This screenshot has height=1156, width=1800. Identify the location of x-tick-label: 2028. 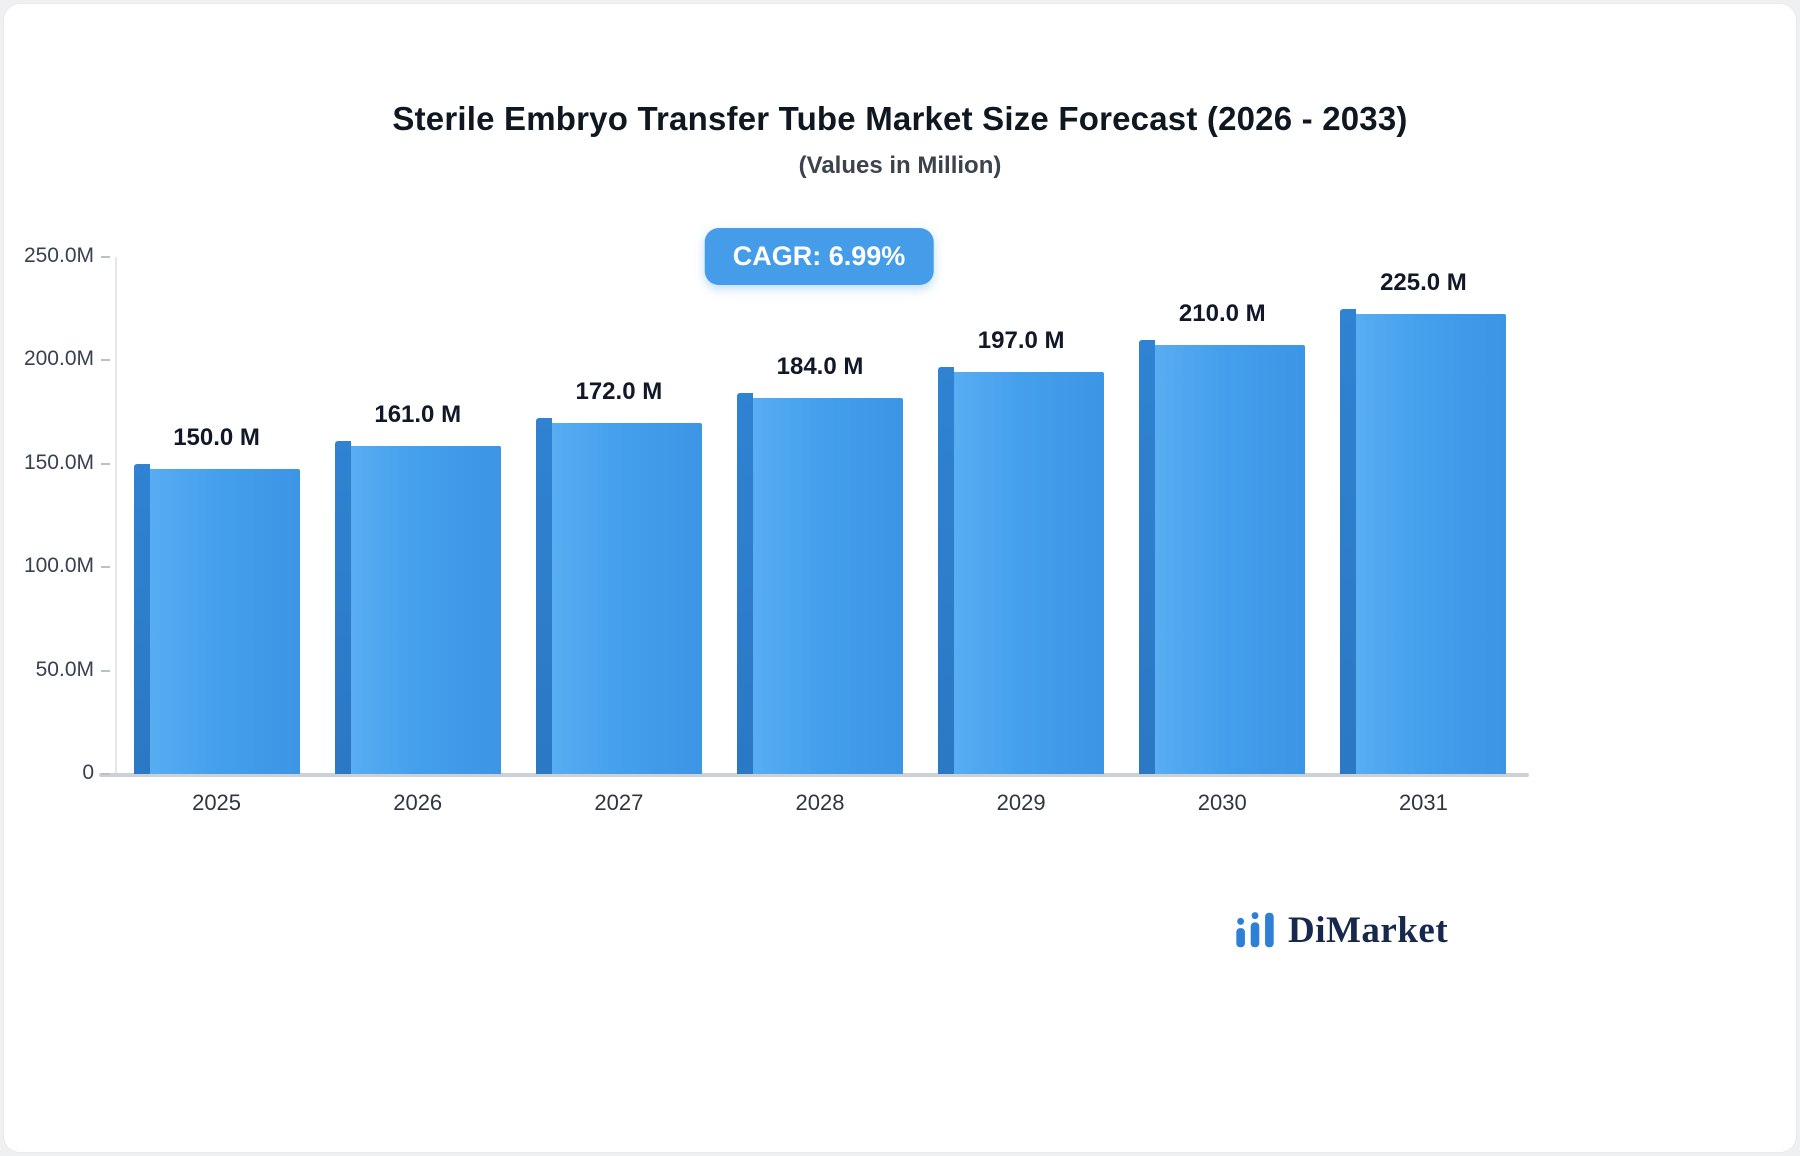
(820, 802).